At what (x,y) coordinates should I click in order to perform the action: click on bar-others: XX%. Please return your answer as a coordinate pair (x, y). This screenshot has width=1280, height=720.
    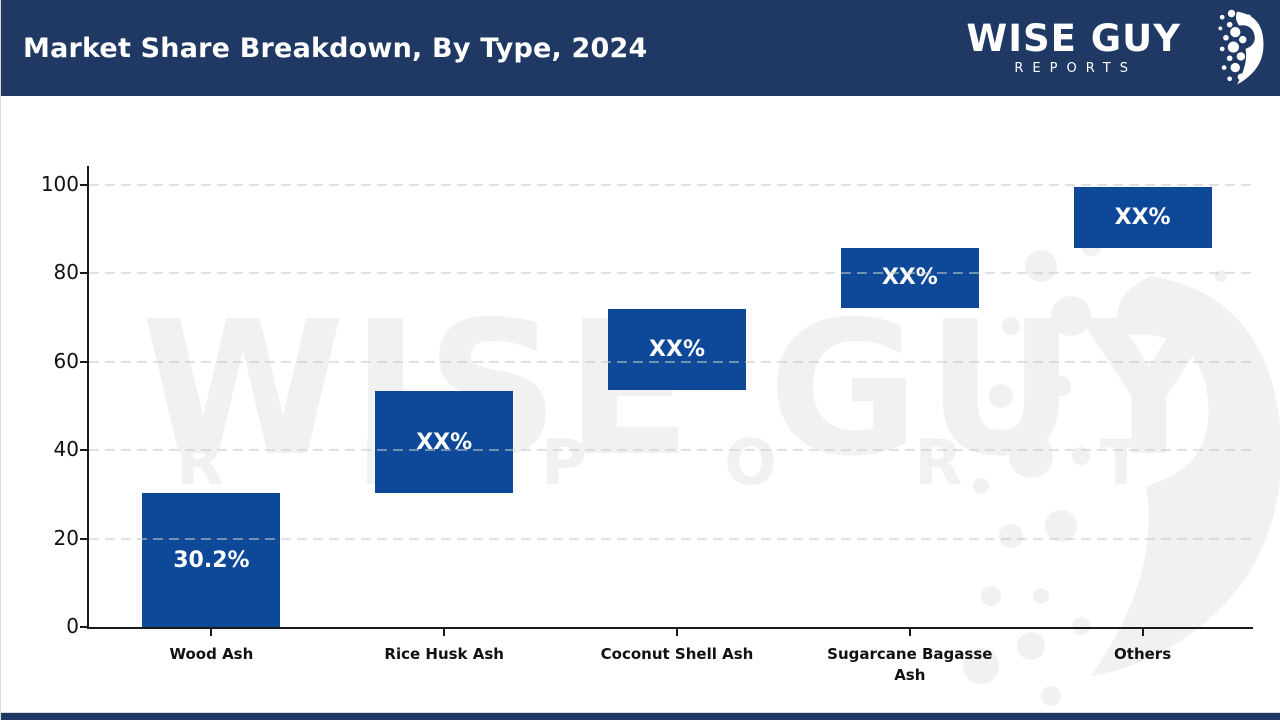
    Looking at the image, I should click on (1142, 217).